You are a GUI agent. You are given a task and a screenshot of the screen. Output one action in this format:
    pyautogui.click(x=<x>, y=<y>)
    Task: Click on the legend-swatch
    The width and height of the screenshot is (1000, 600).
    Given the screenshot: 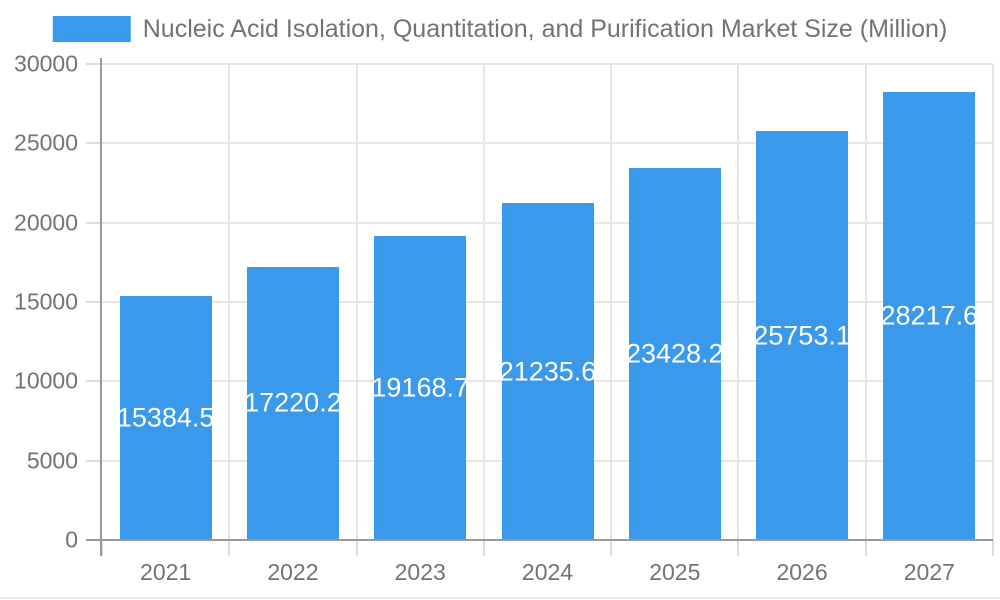 What is the action you would take?
    pyautogui.click(x=91, y=29)
    